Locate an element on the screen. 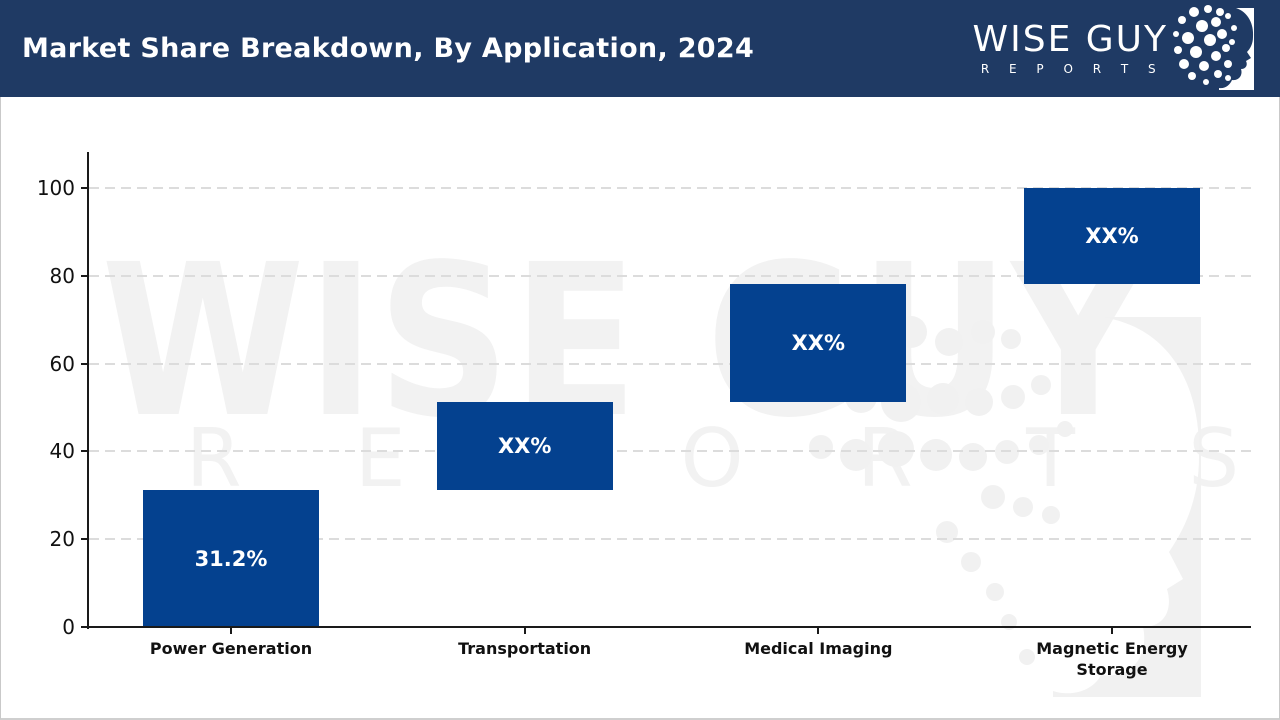 Image resolution: width=1280 pixels, height=720 pixels. wise-guy-logo-text: WISE GUY R E P O R T S is located at coordinates (1070, 47).